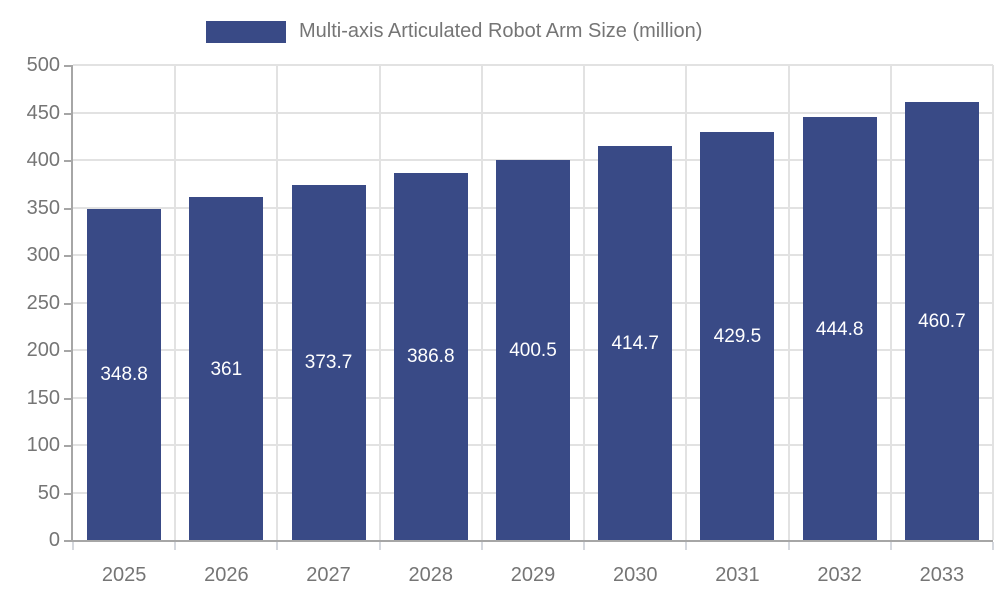  Describe the element at coordinates (43, 302) in the screenshot. I see `y-tick-label: 250` at that location.